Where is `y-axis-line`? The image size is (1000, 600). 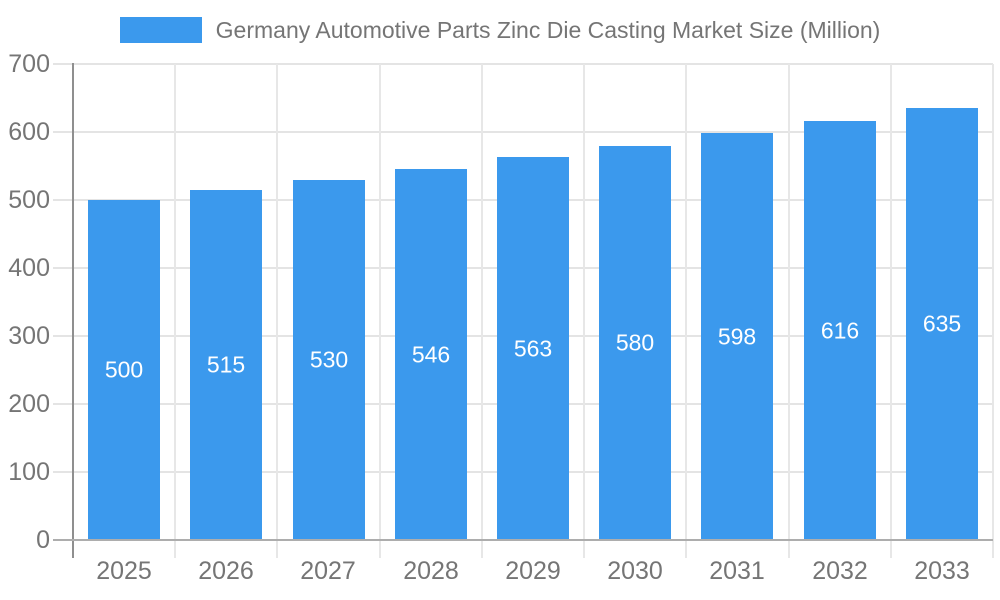 y-axis-line is located at coordinates (73, 310).